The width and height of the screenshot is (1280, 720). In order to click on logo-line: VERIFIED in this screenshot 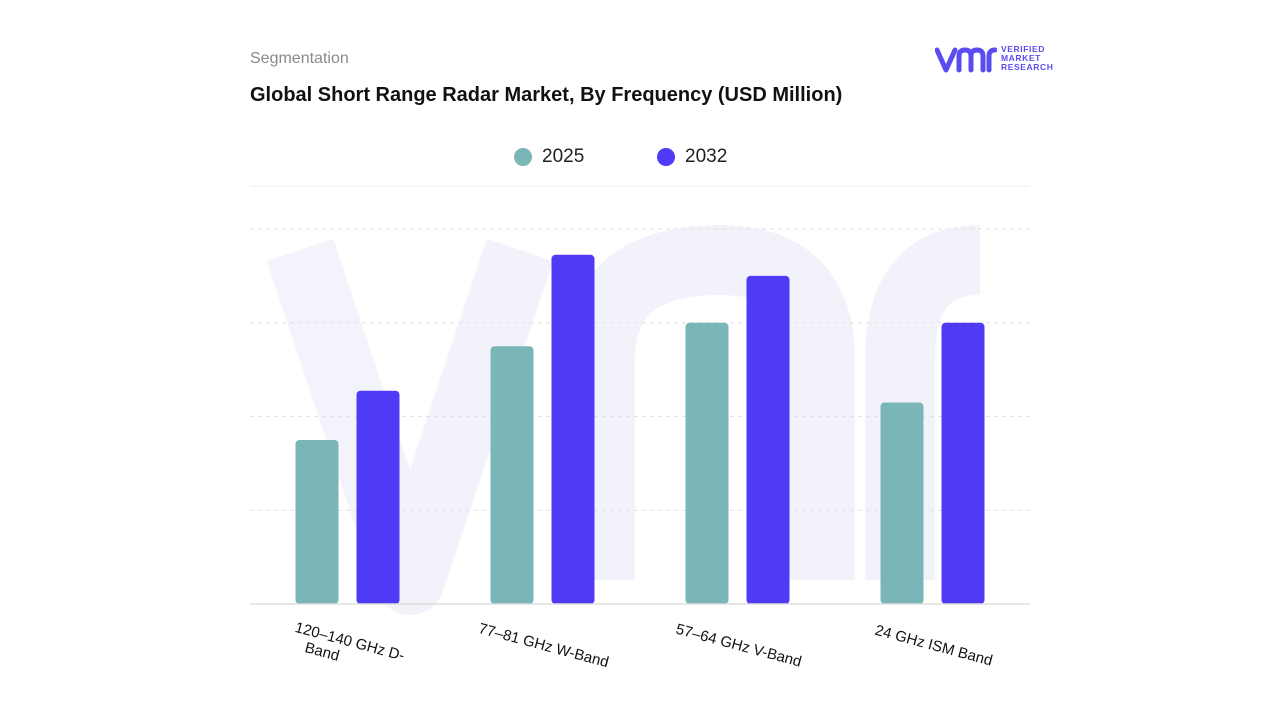, I will do `click(1023, 49)`.